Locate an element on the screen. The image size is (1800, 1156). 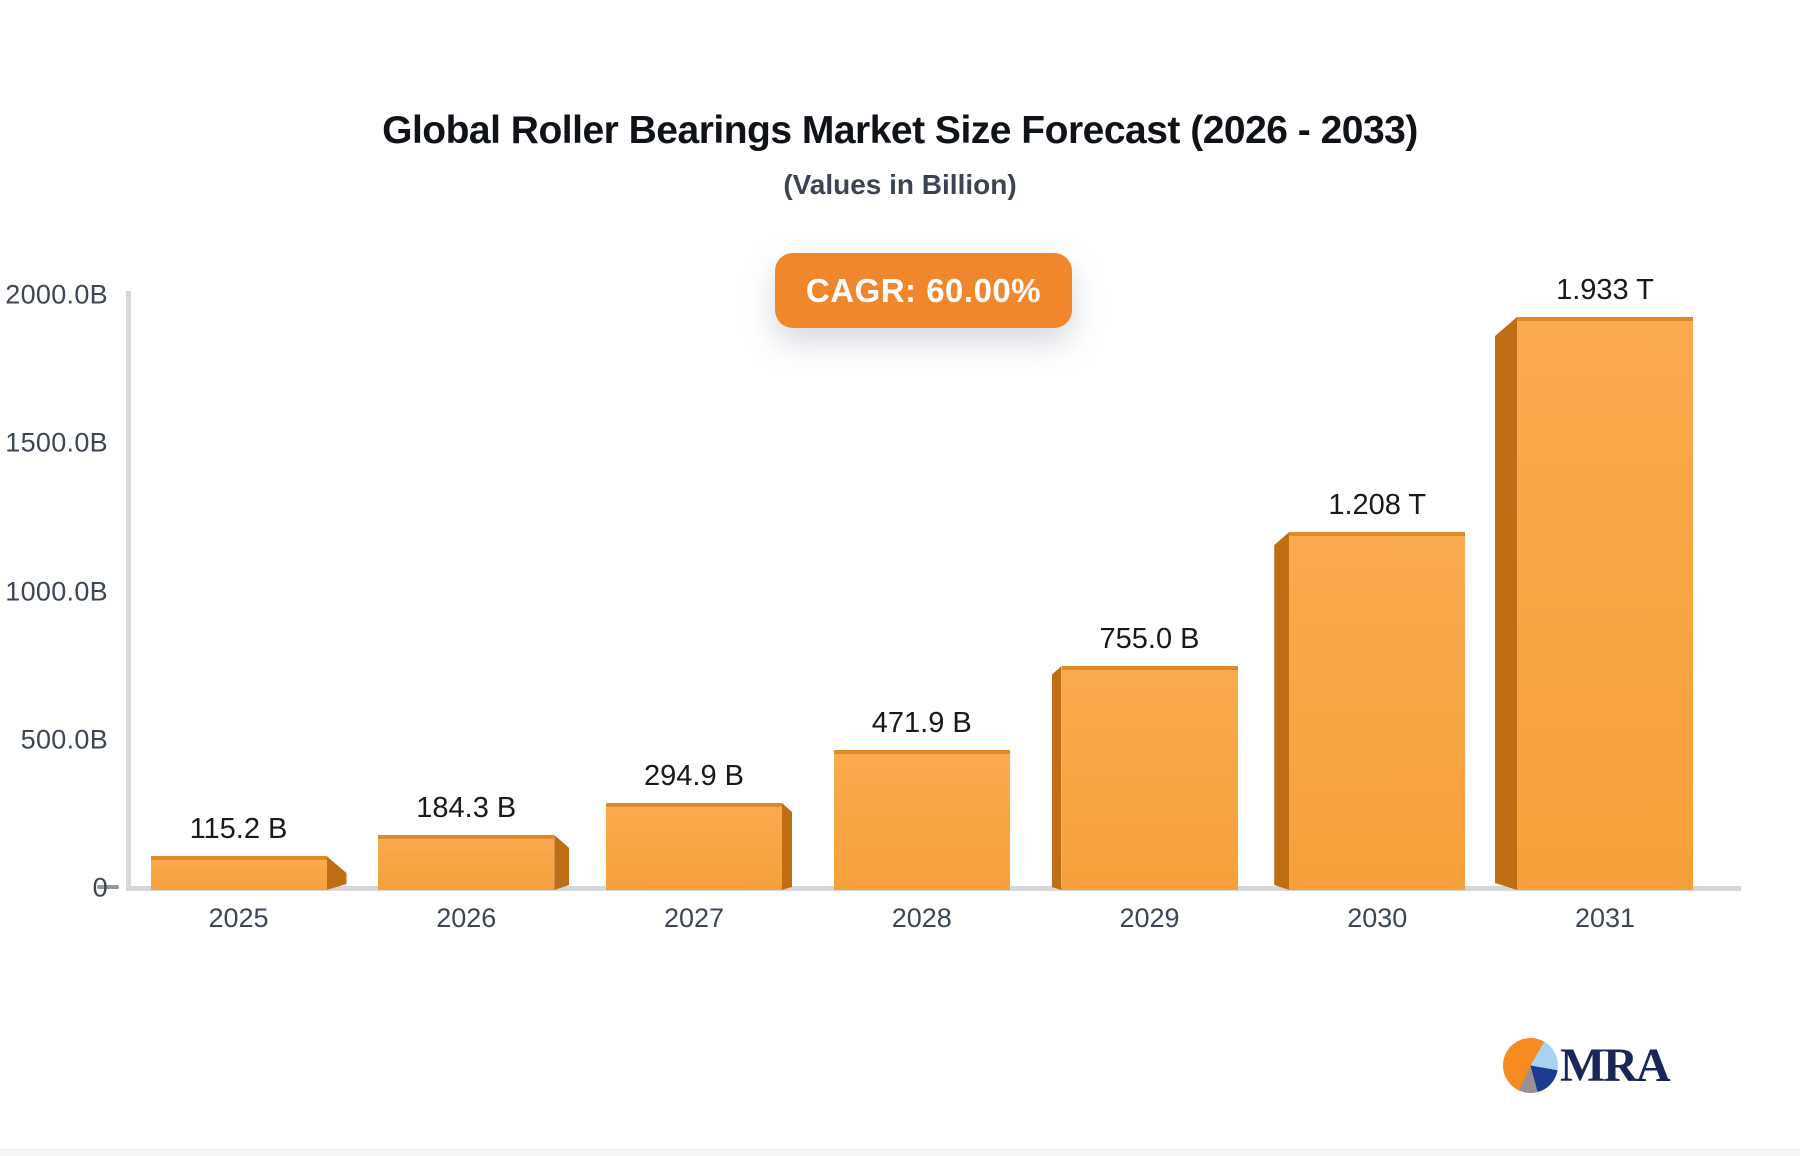
x-tick-label-2031: 2031 is located at coordinates (1605, 918).